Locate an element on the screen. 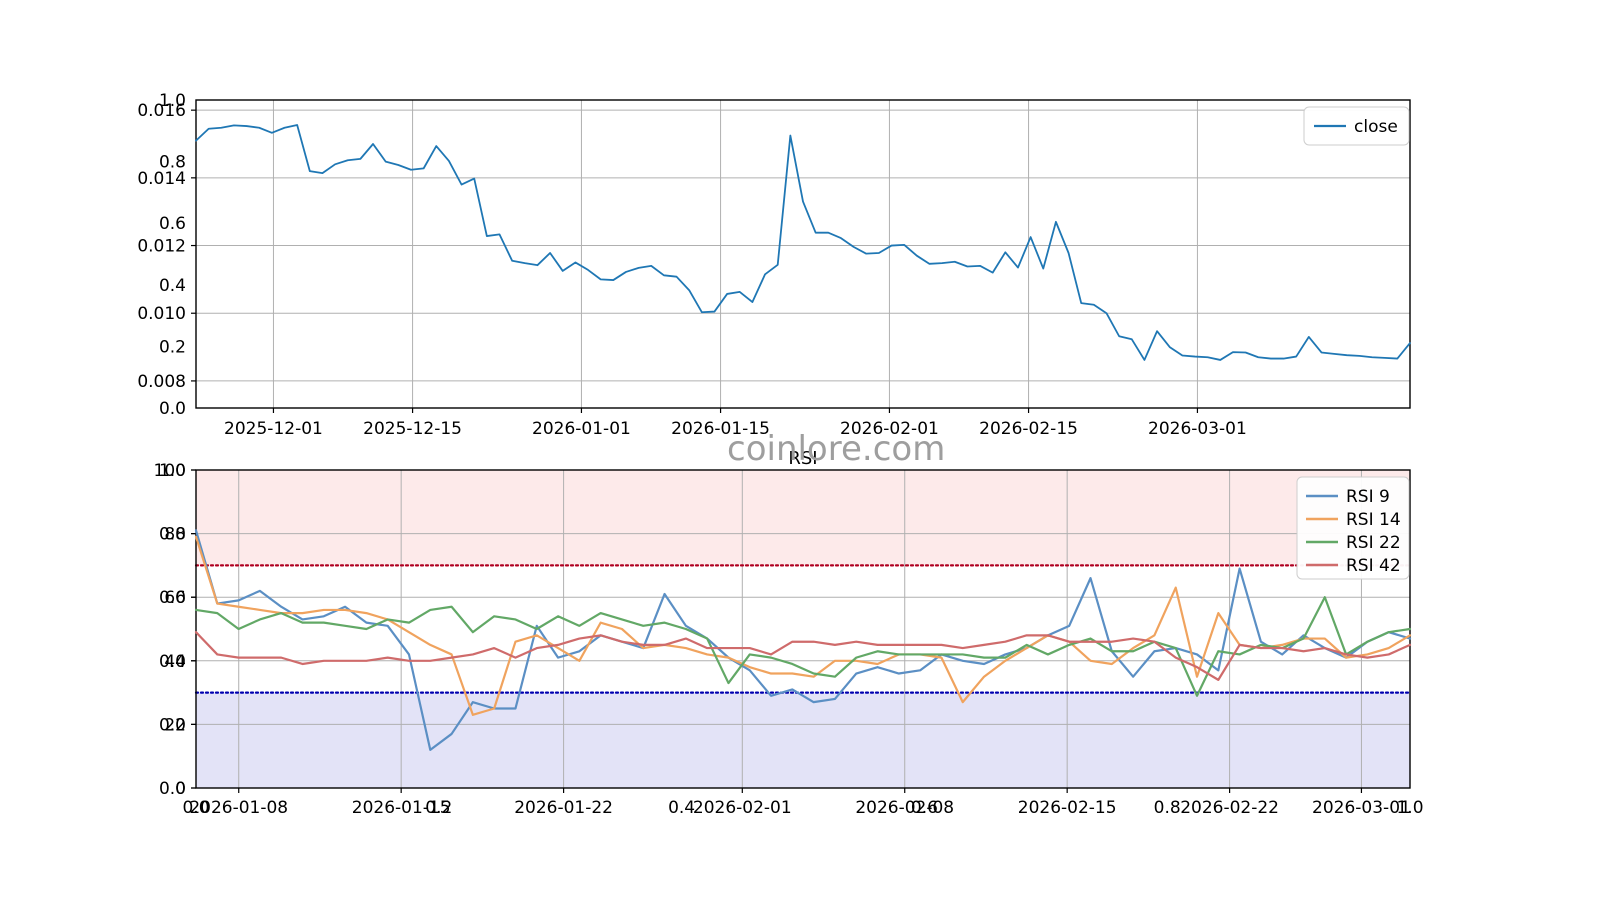  price-xtick-label: 2026-02-01 is located at coordinates (889, 429).